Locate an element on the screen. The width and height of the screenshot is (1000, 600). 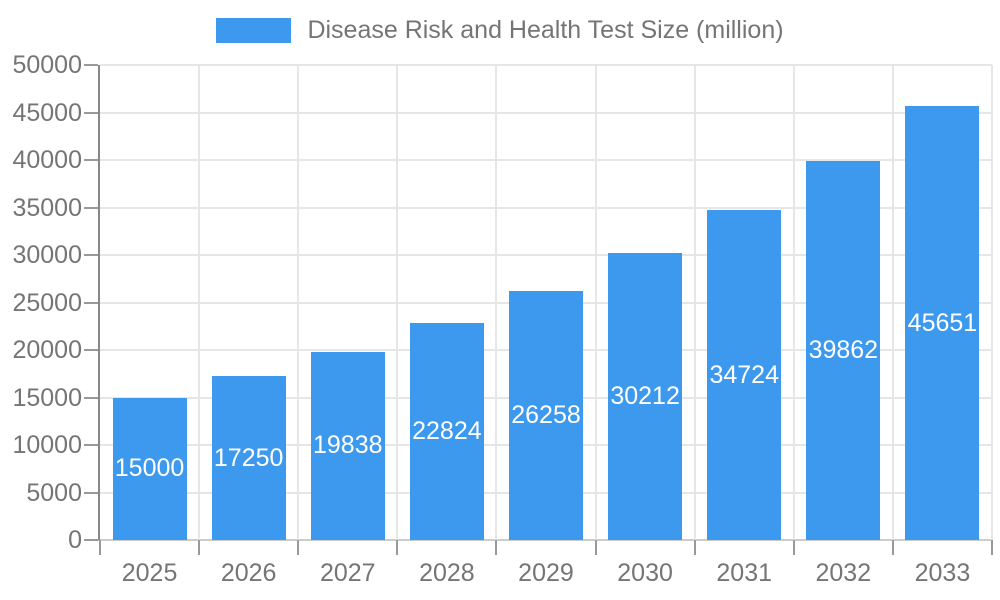
bar-value-label: 30212 is located at coordinates (645, 396).